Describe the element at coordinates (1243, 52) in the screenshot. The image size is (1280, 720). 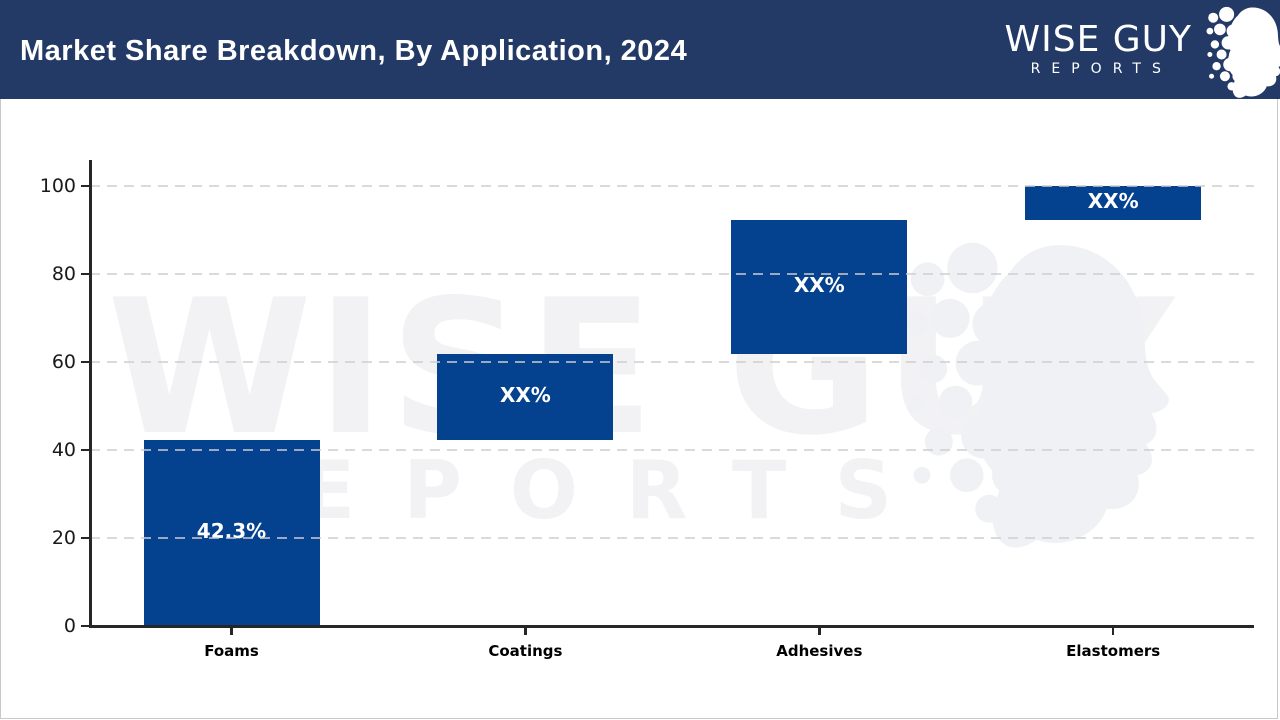
I see `wiseguy-head-icon` at that location.